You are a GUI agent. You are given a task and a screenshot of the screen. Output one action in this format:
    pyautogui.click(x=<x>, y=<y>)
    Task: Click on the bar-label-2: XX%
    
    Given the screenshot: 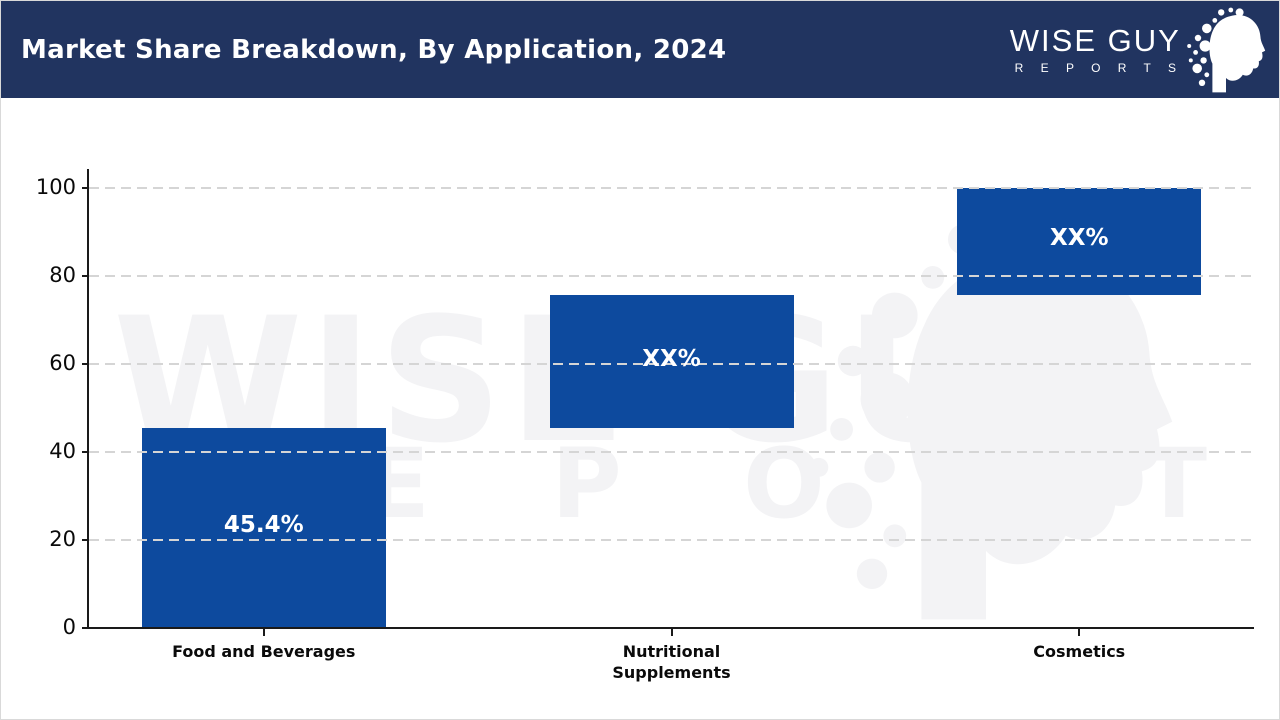 What is the action you would take?
    pyautogui.click(x=671, y=358)
    